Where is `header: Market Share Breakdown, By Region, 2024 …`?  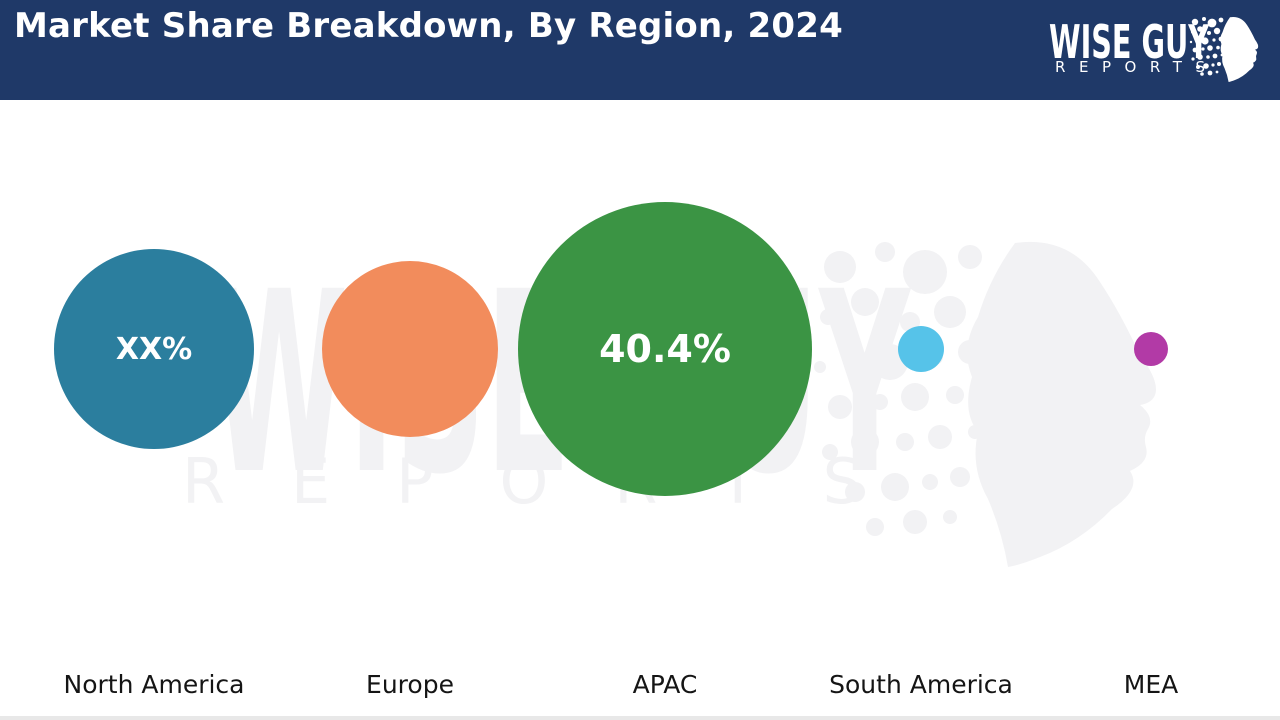
header: Market Share Breakdown, By Region, 2024 … is located at coordinates (640, 50).